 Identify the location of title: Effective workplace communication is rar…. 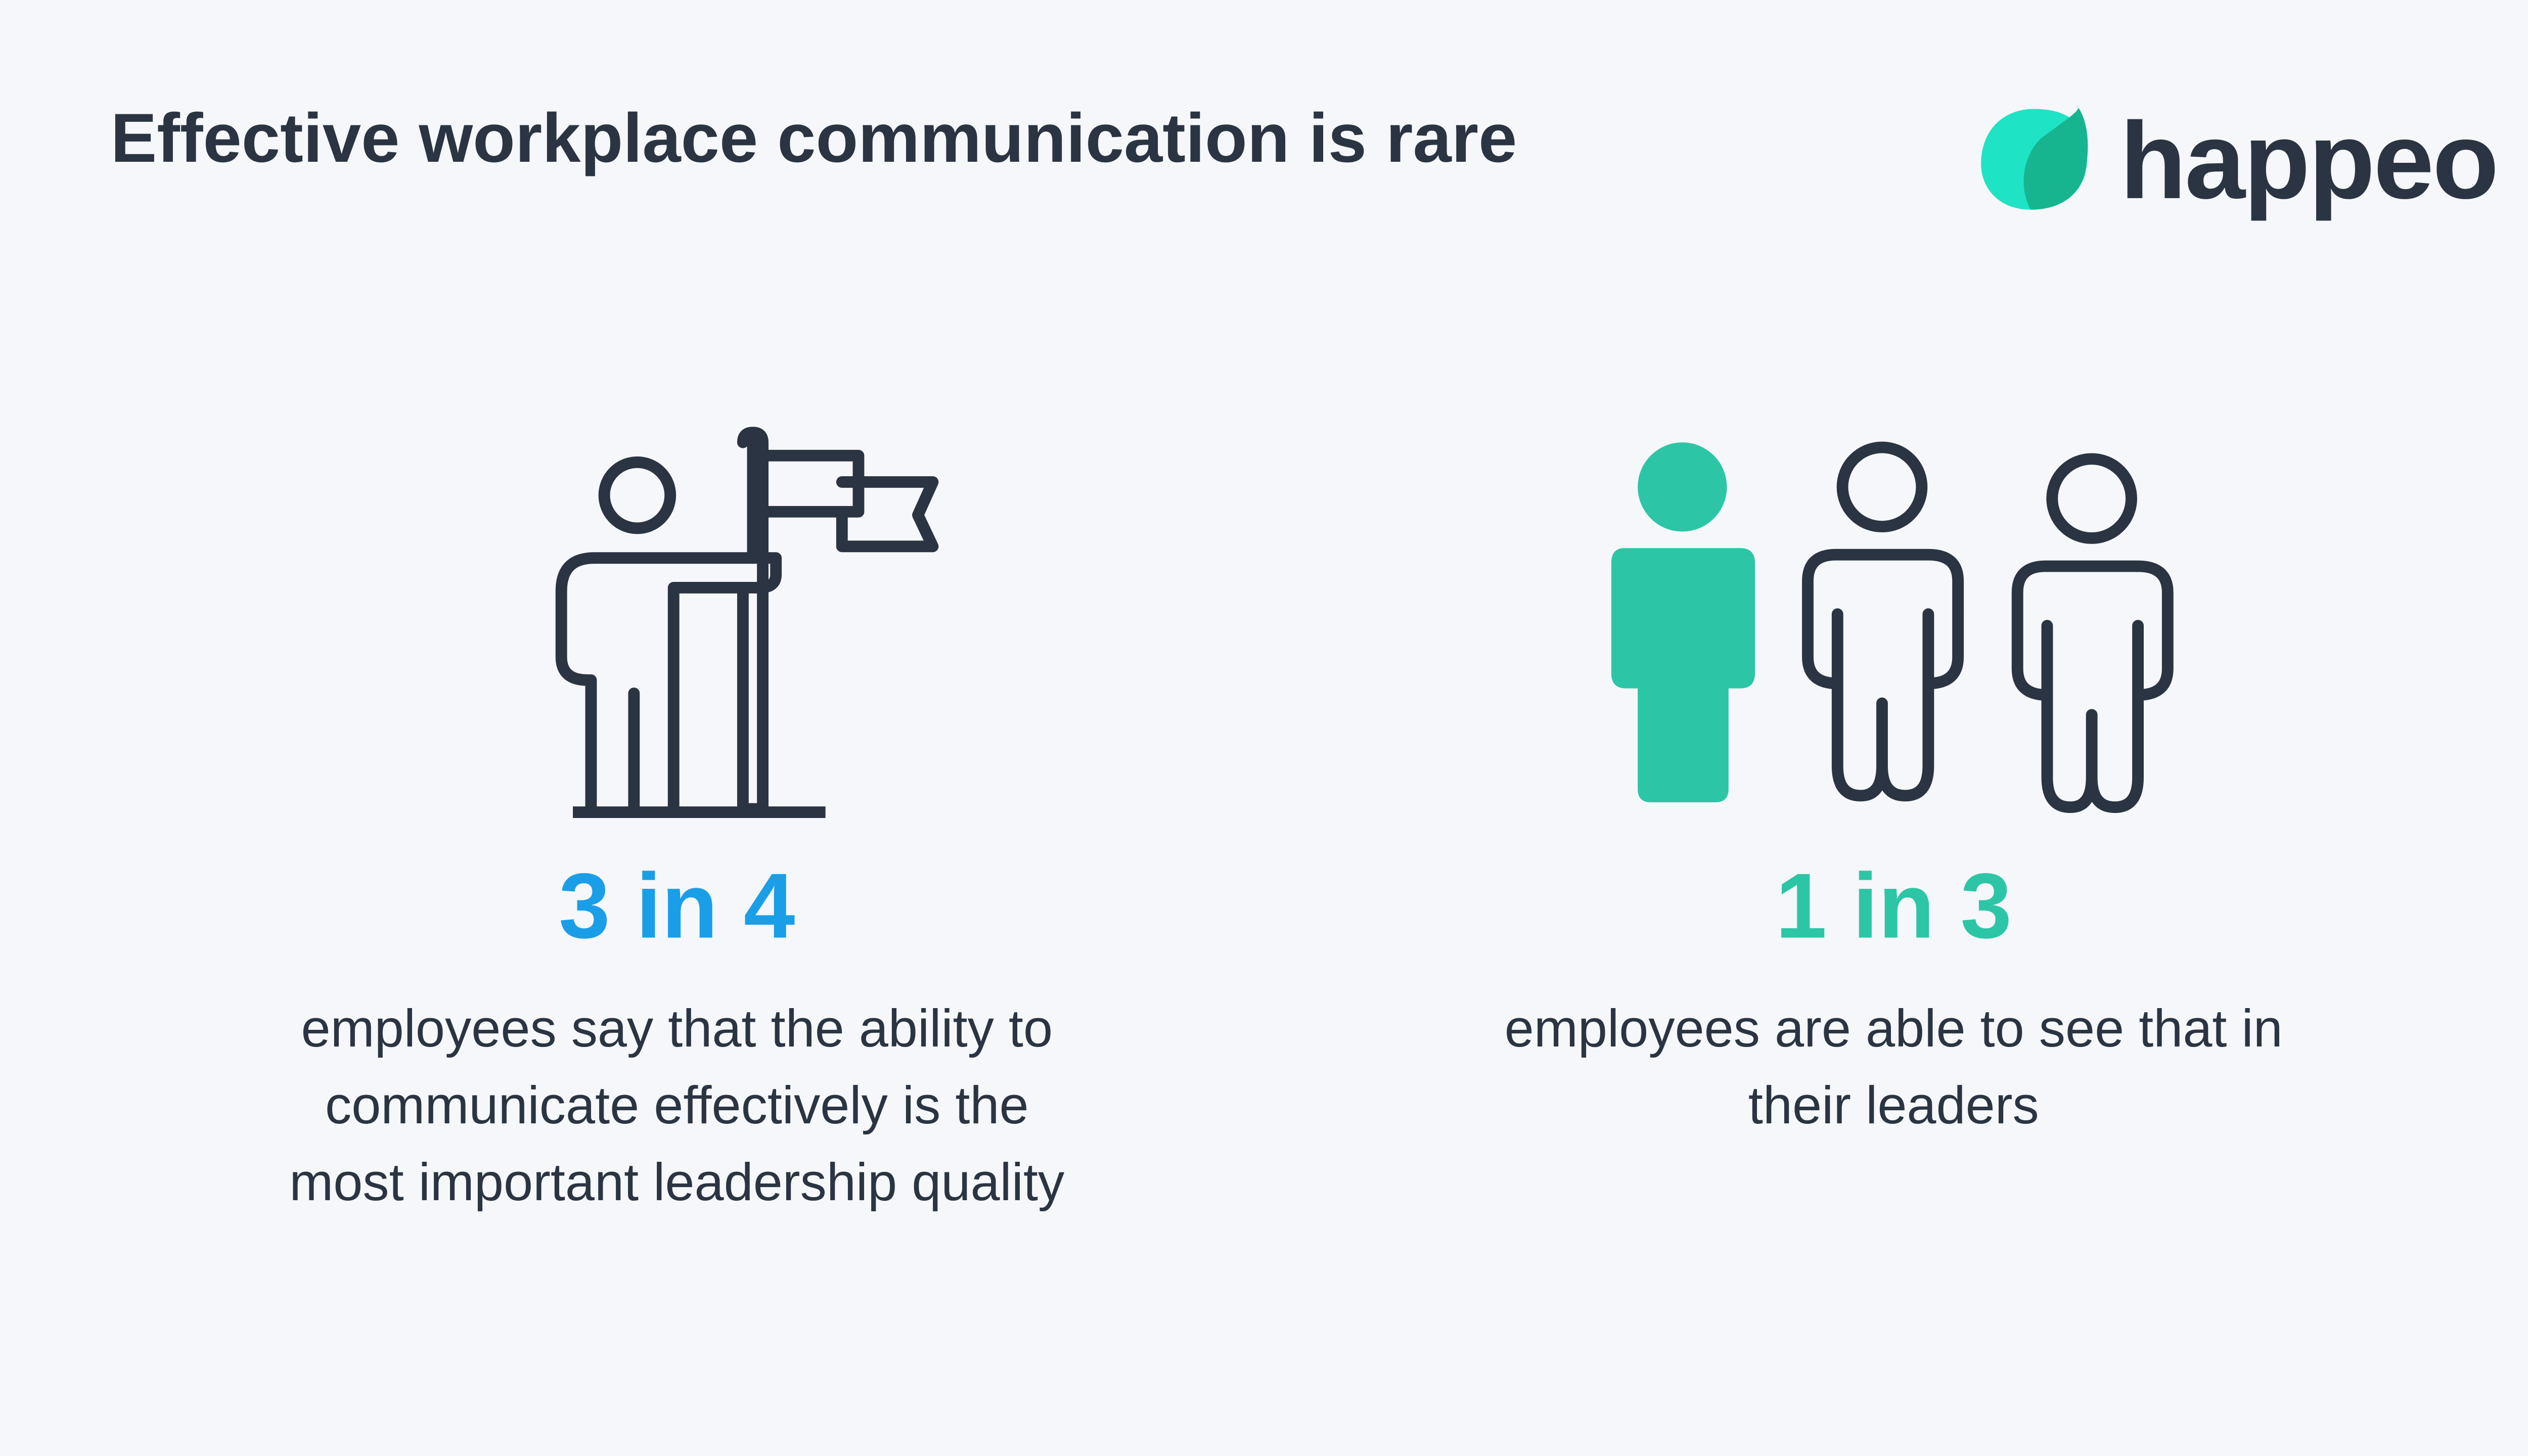
(814, 138).